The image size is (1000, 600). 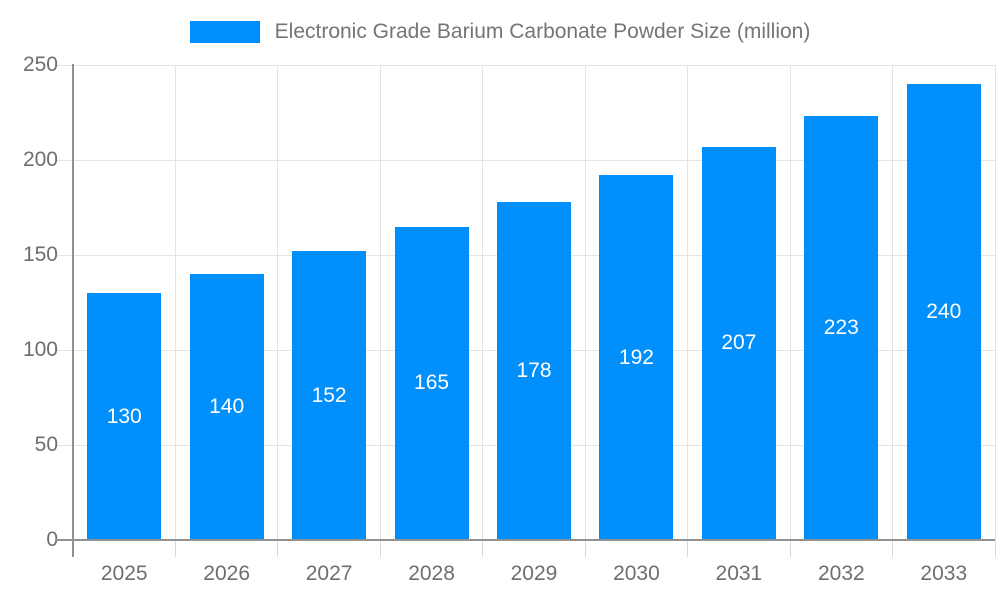 I want to click on bar-value-label: 223, so click(x=841, y=328).